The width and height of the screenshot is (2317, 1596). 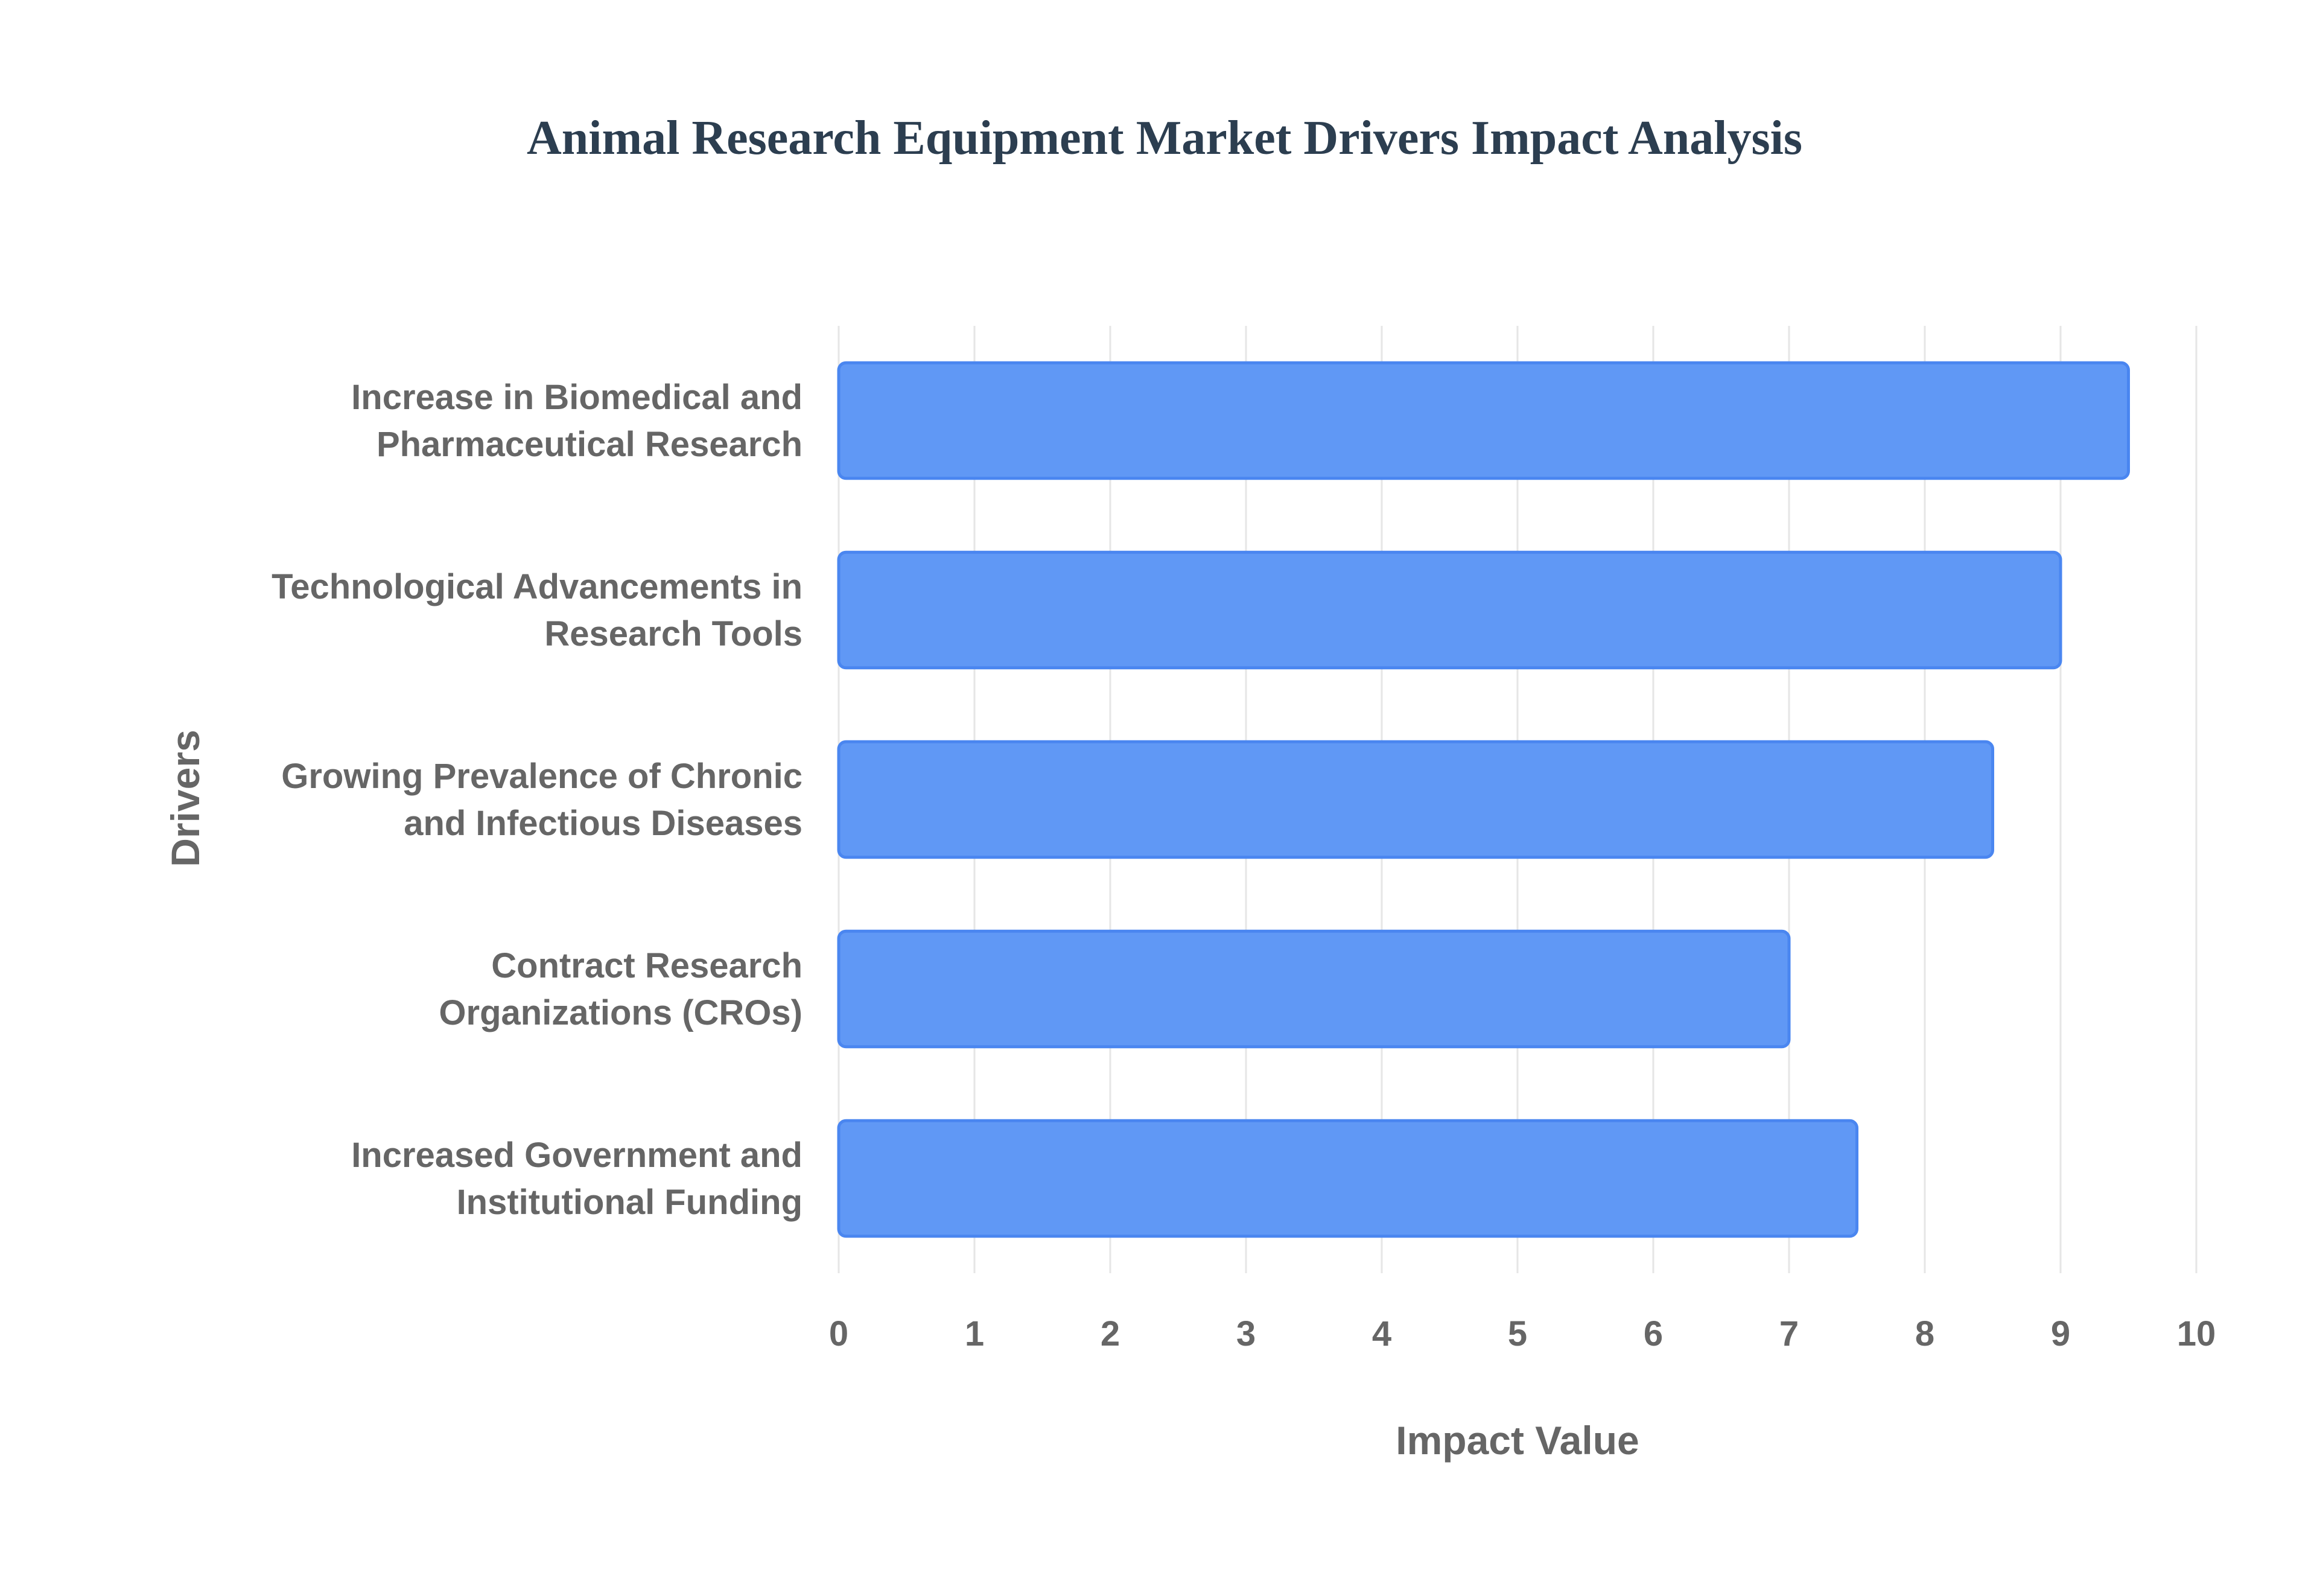 I want to click on category-label-1-line-1: Increase in Biomedical and, so click(x=577, y=398).